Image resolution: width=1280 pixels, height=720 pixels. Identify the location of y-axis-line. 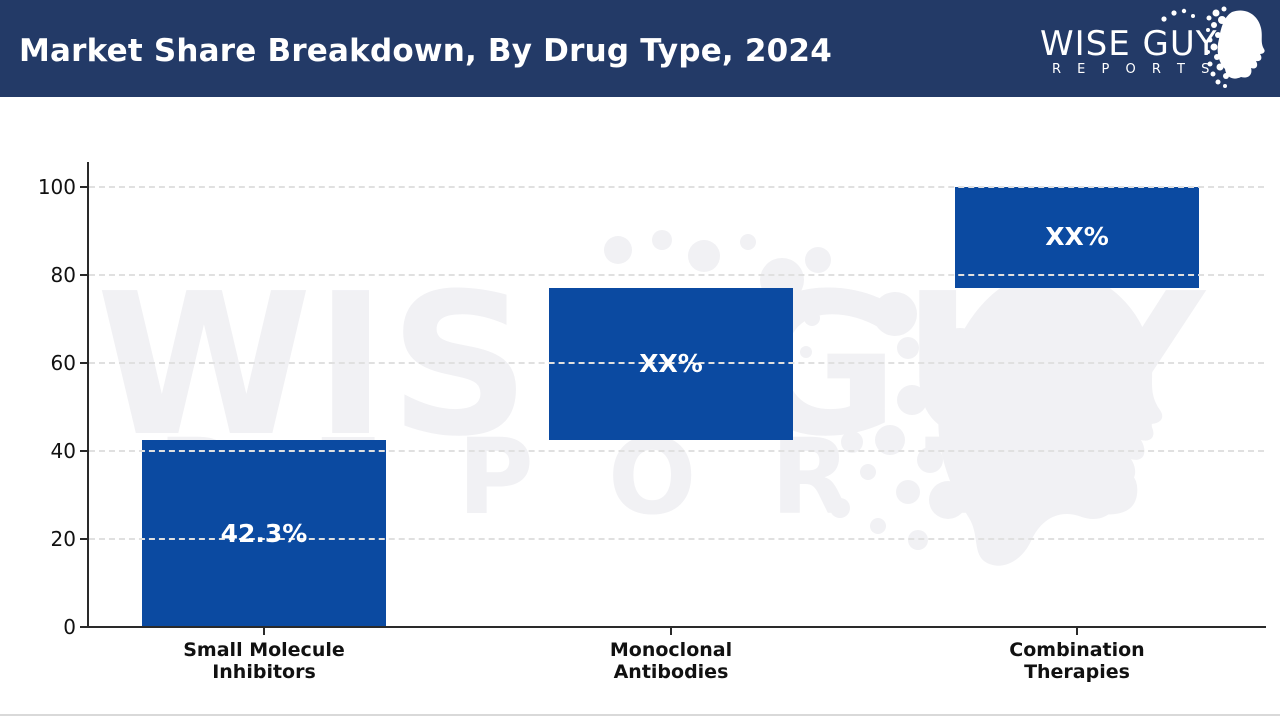
(88, 394).